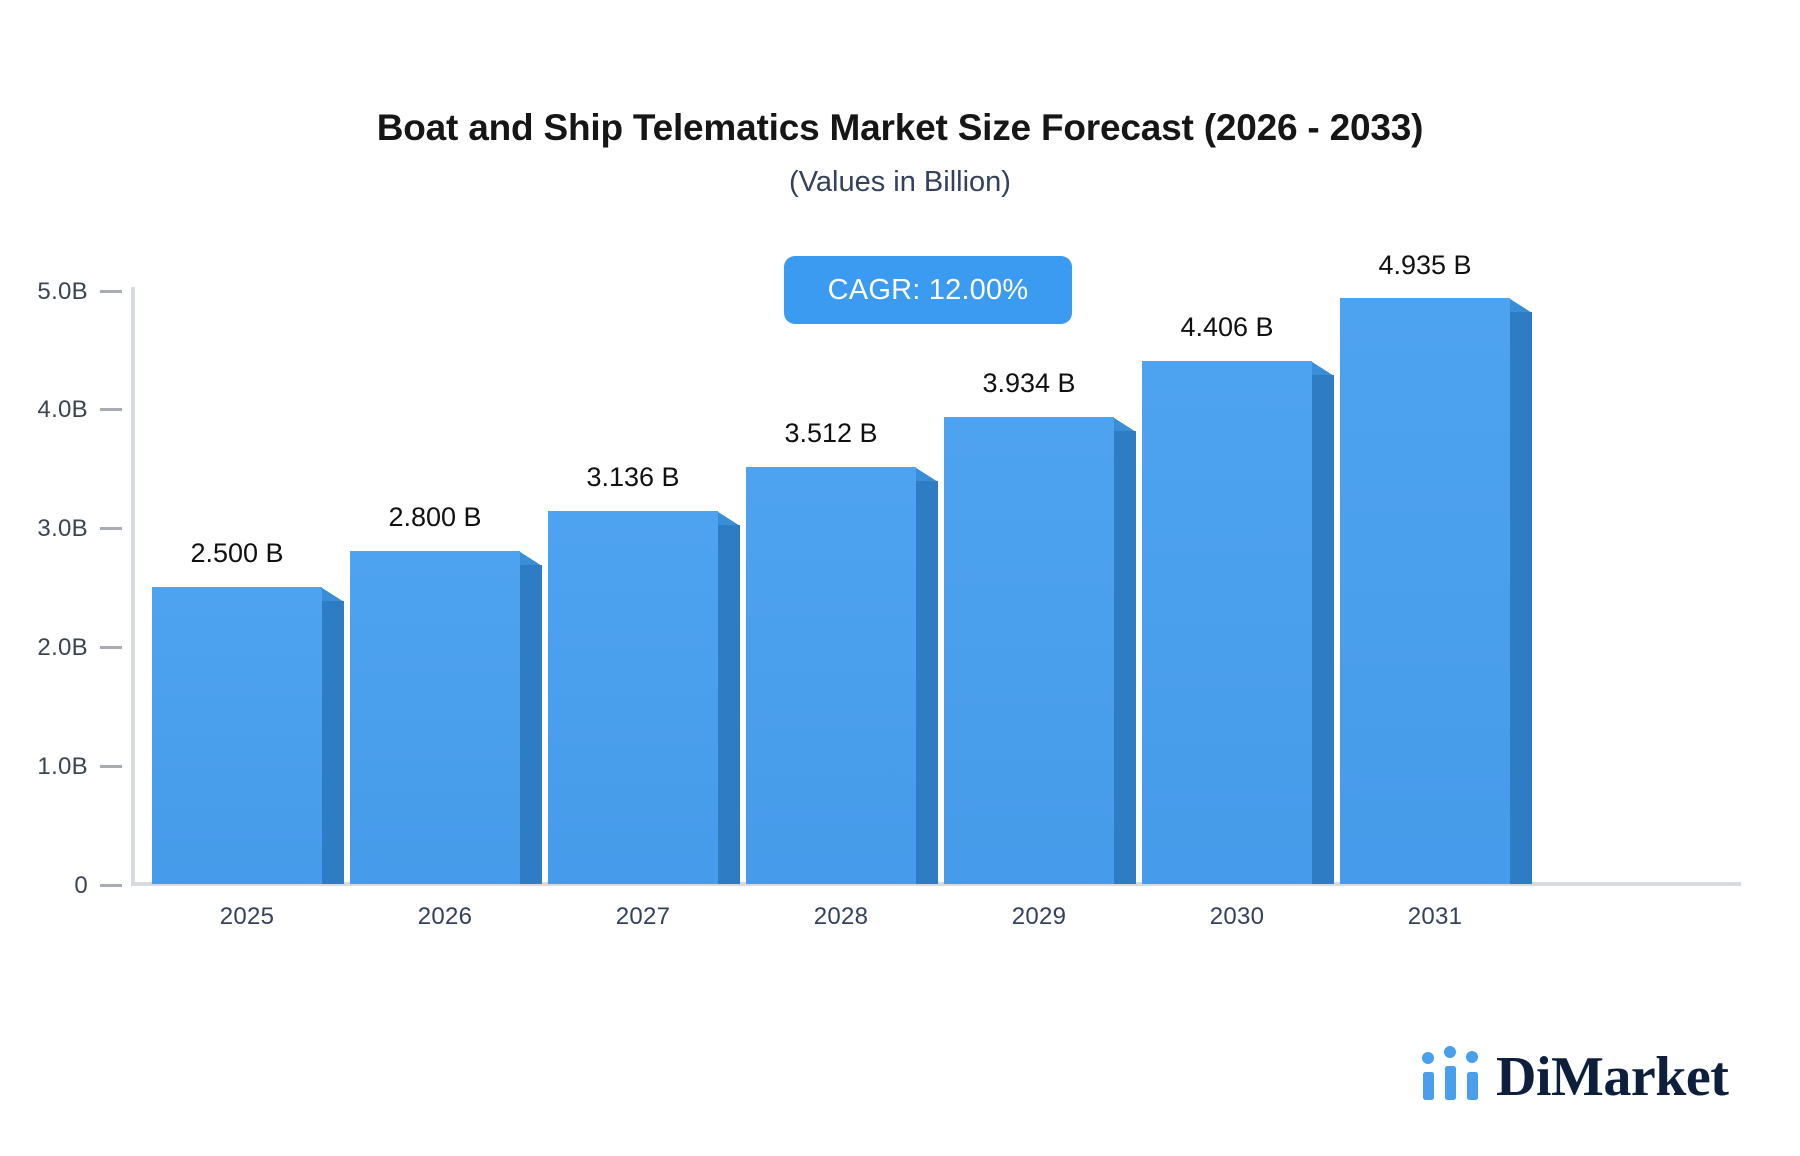 The width and height of the screenshot is (1800, 1156). I want to click on y-axis-label: 5.0B, so click(62, 291).